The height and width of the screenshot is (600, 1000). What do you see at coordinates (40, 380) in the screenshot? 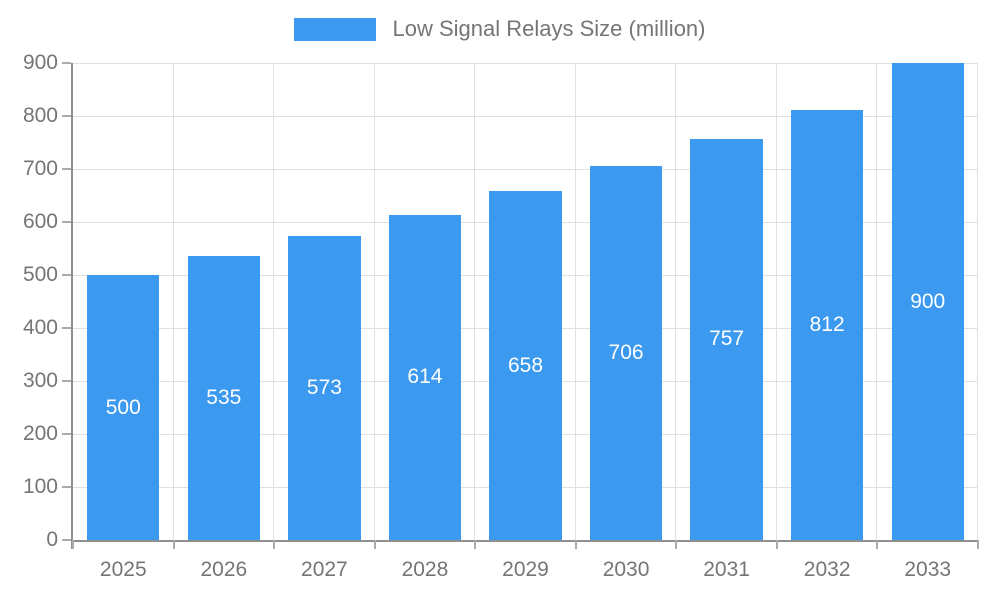
I see `y-axis-label: 300` at bounding box center [40, 380].